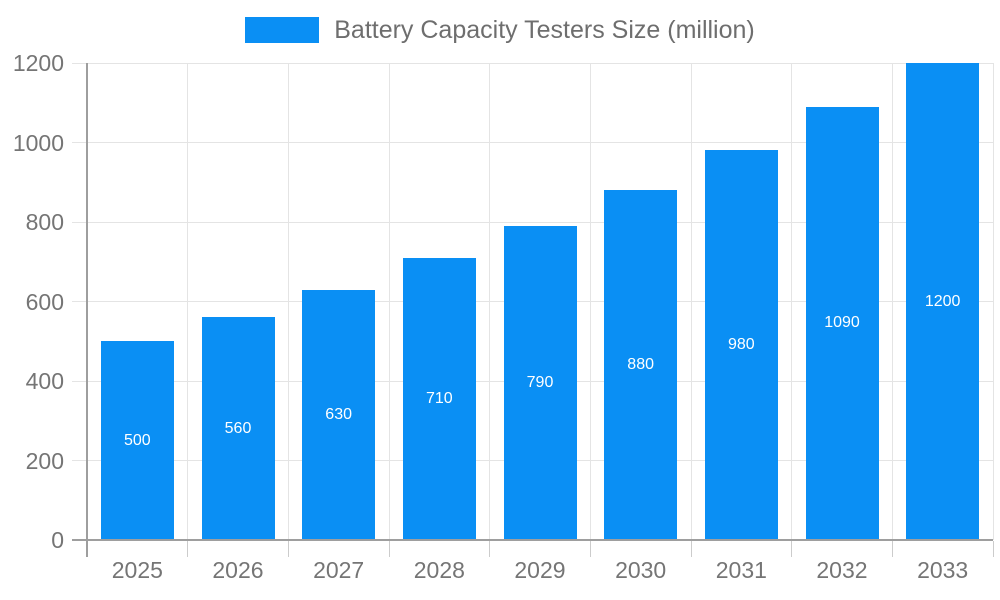 The height and width of the screenshot is (600, 1000). I want to click on x-tick-label: 2032, so click(842, 570).